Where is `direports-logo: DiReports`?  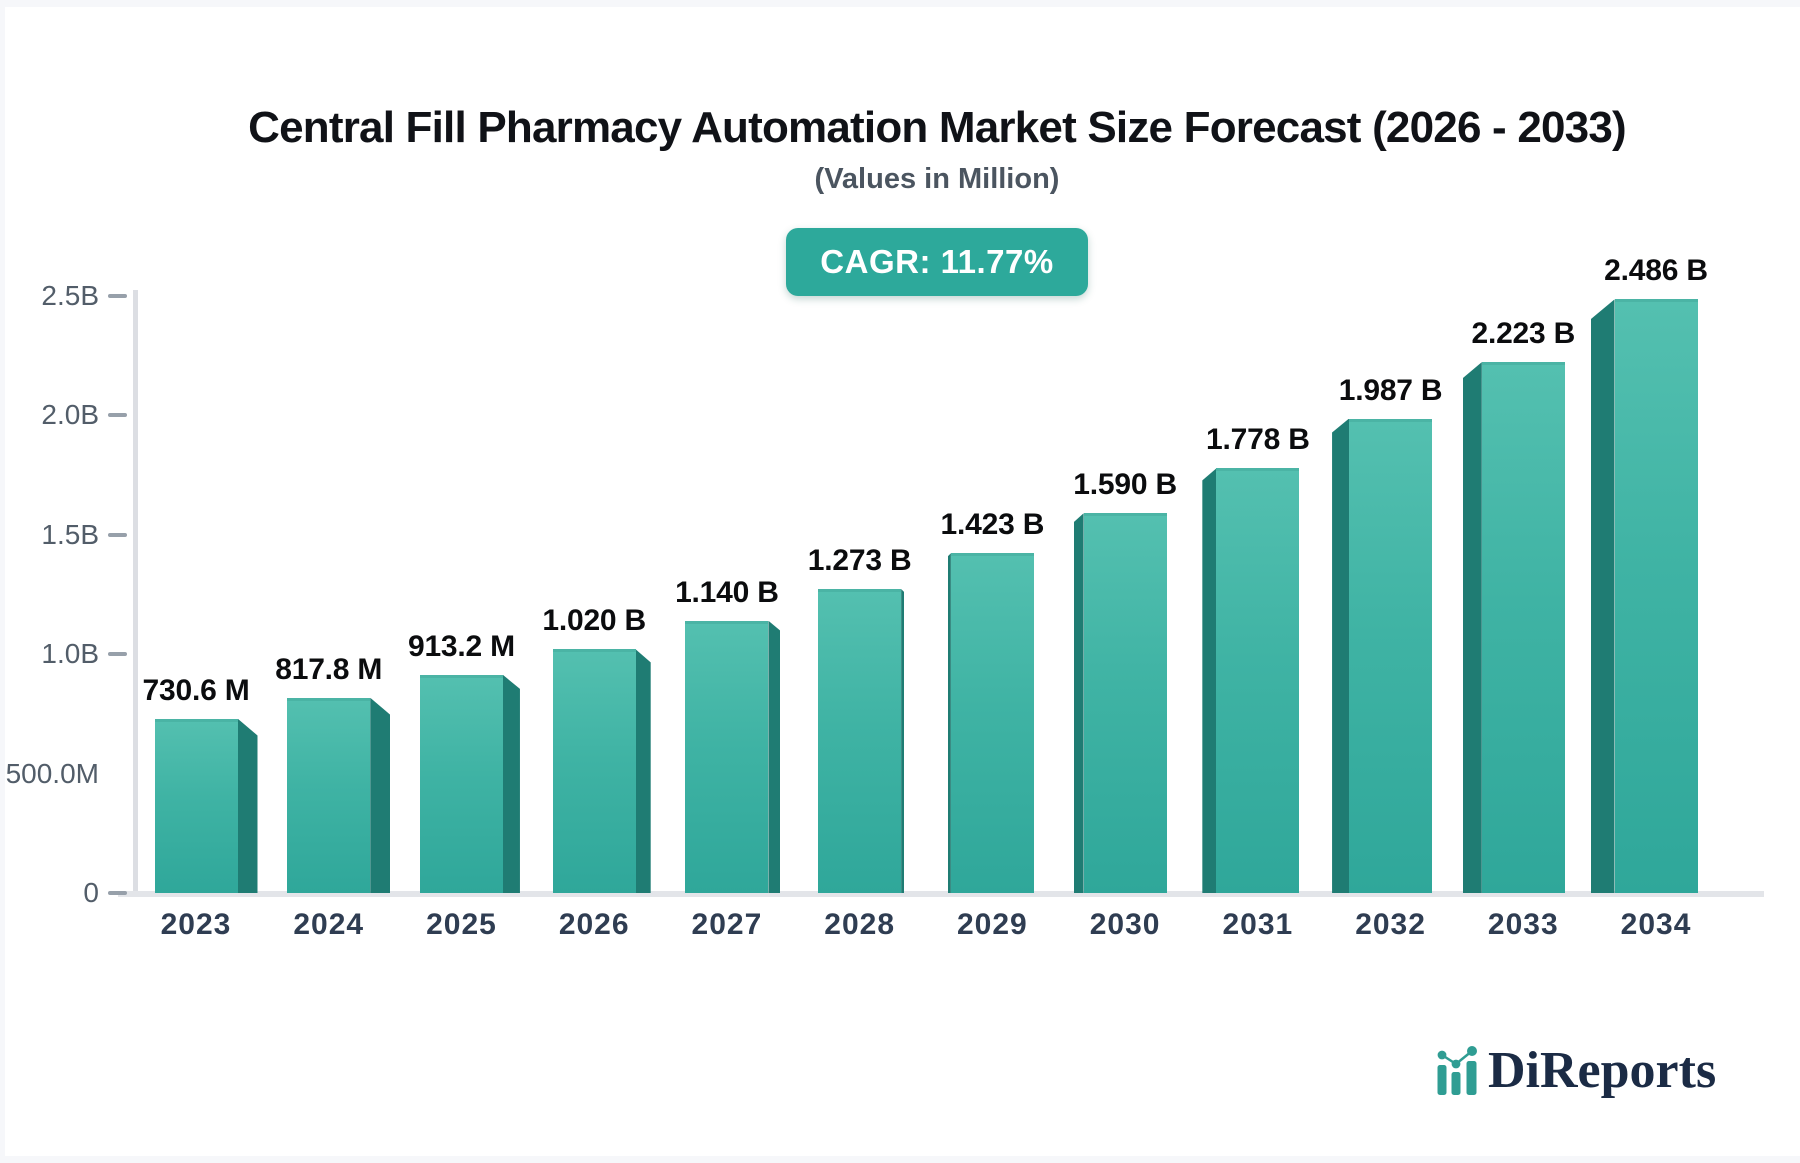 direports-logo: DiReports is located at coordinates (1577, 1071).